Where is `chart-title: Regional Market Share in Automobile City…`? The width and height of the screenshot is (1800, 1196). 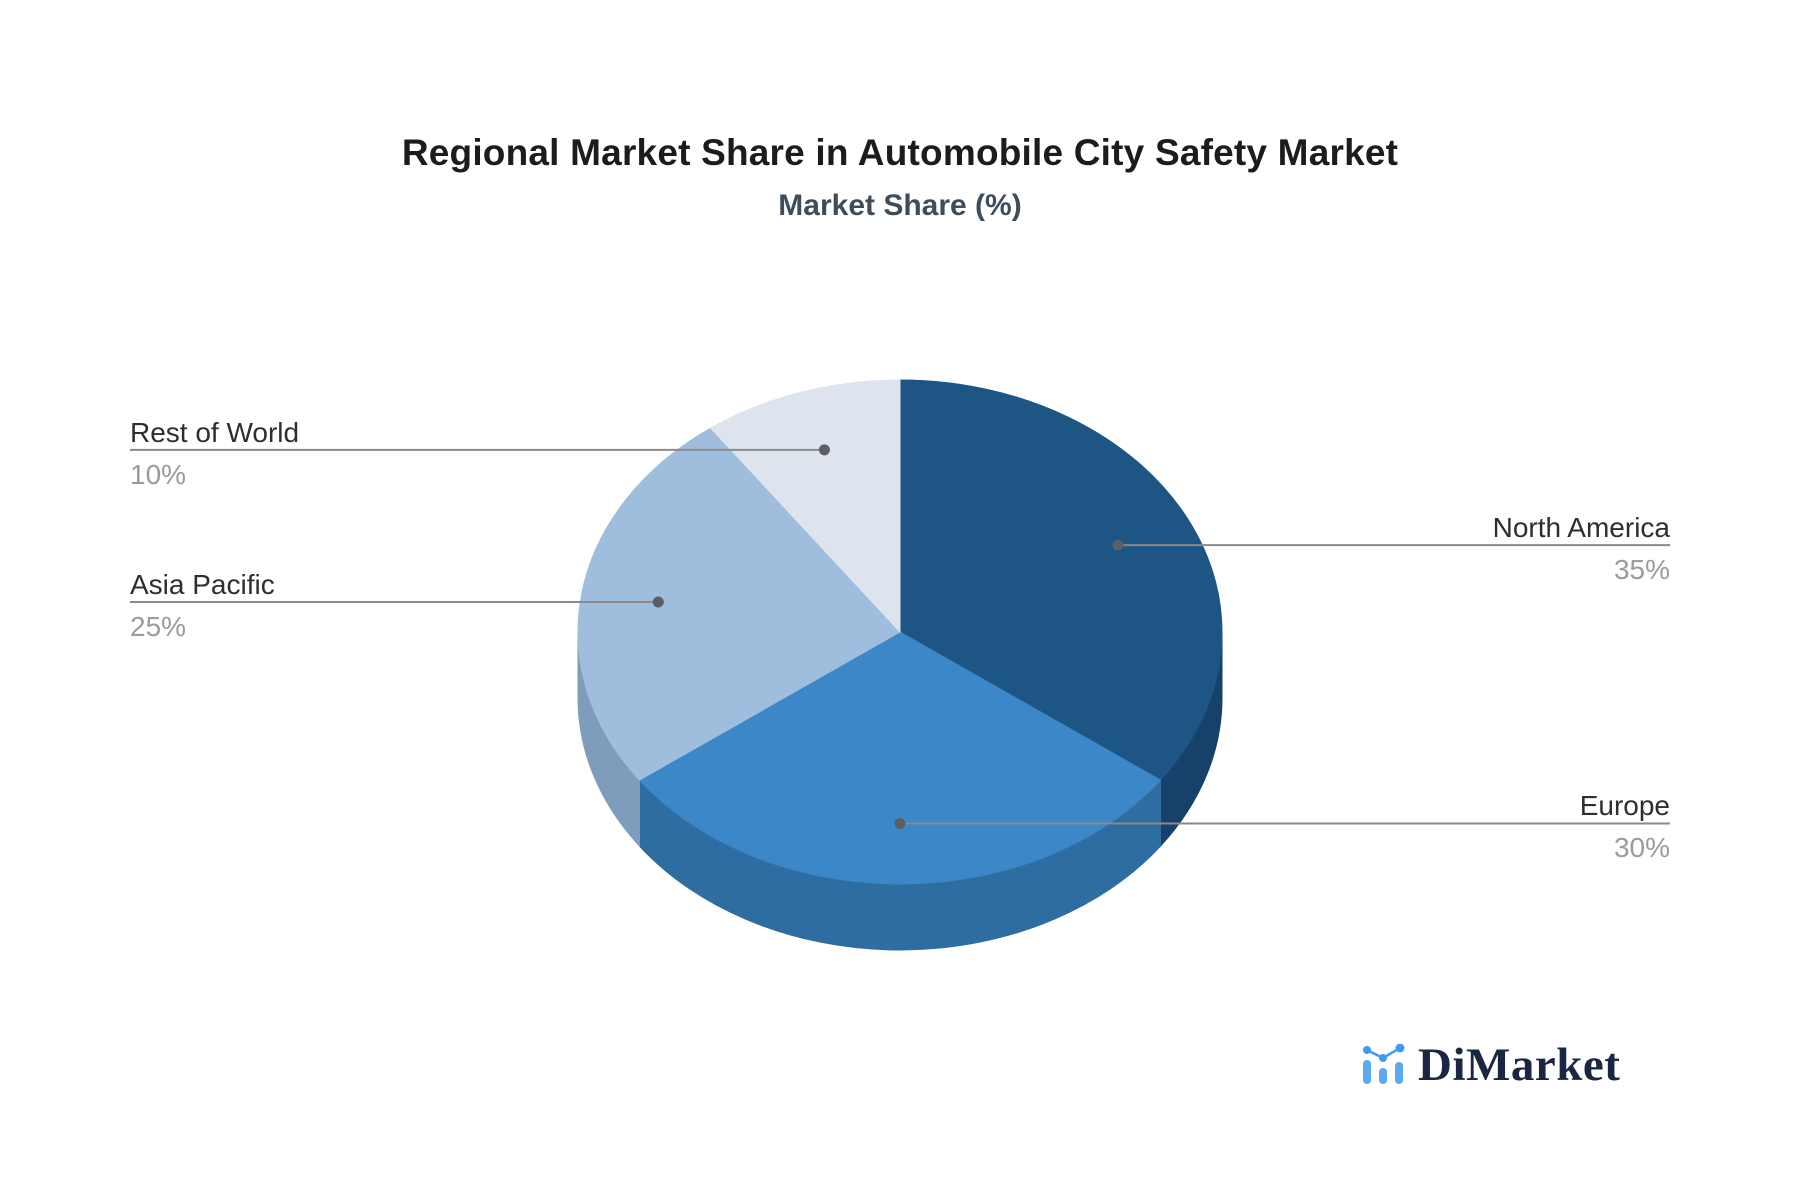 chart-title: Regional Market Share in Automobile City… is located at coordinates (900, 152).